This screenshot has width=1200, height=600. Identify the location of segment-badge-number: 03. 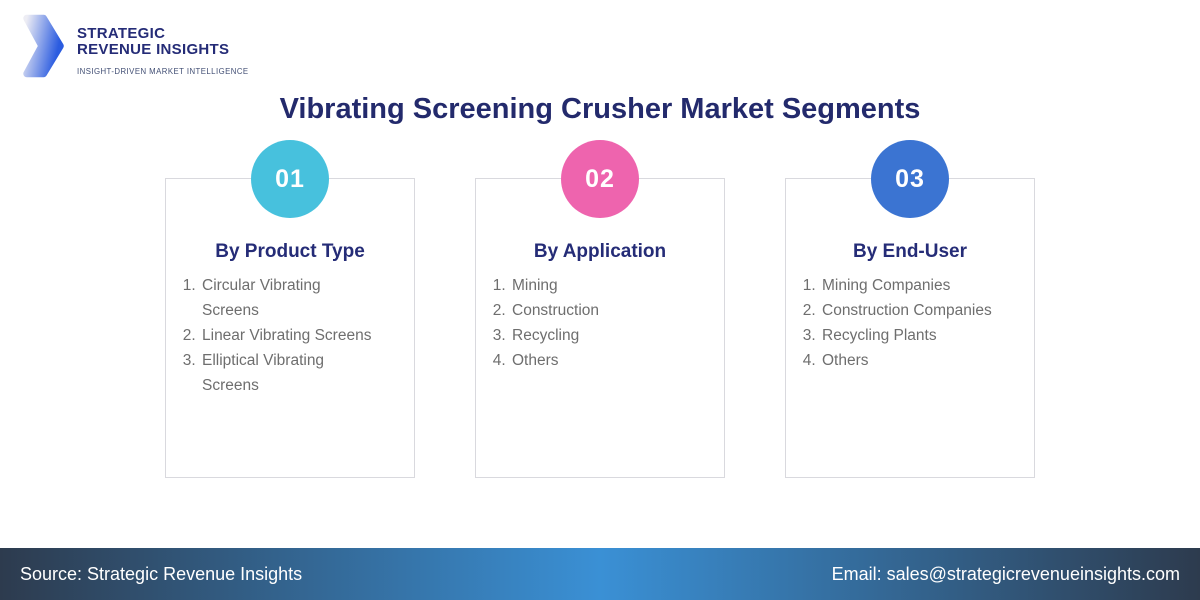
(910, 178).